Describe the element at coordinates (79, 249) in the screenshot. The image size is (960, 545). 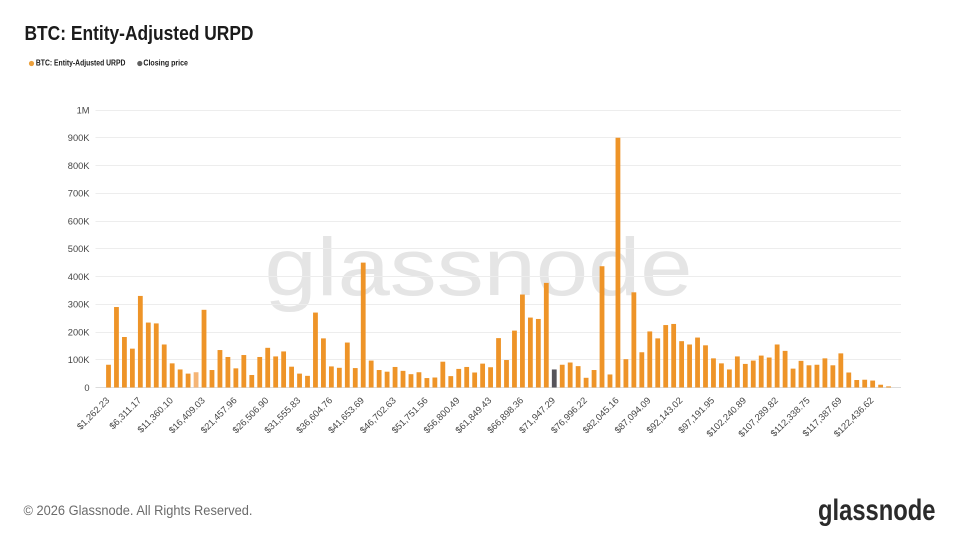
I see `svg-text: 500K` at that location.